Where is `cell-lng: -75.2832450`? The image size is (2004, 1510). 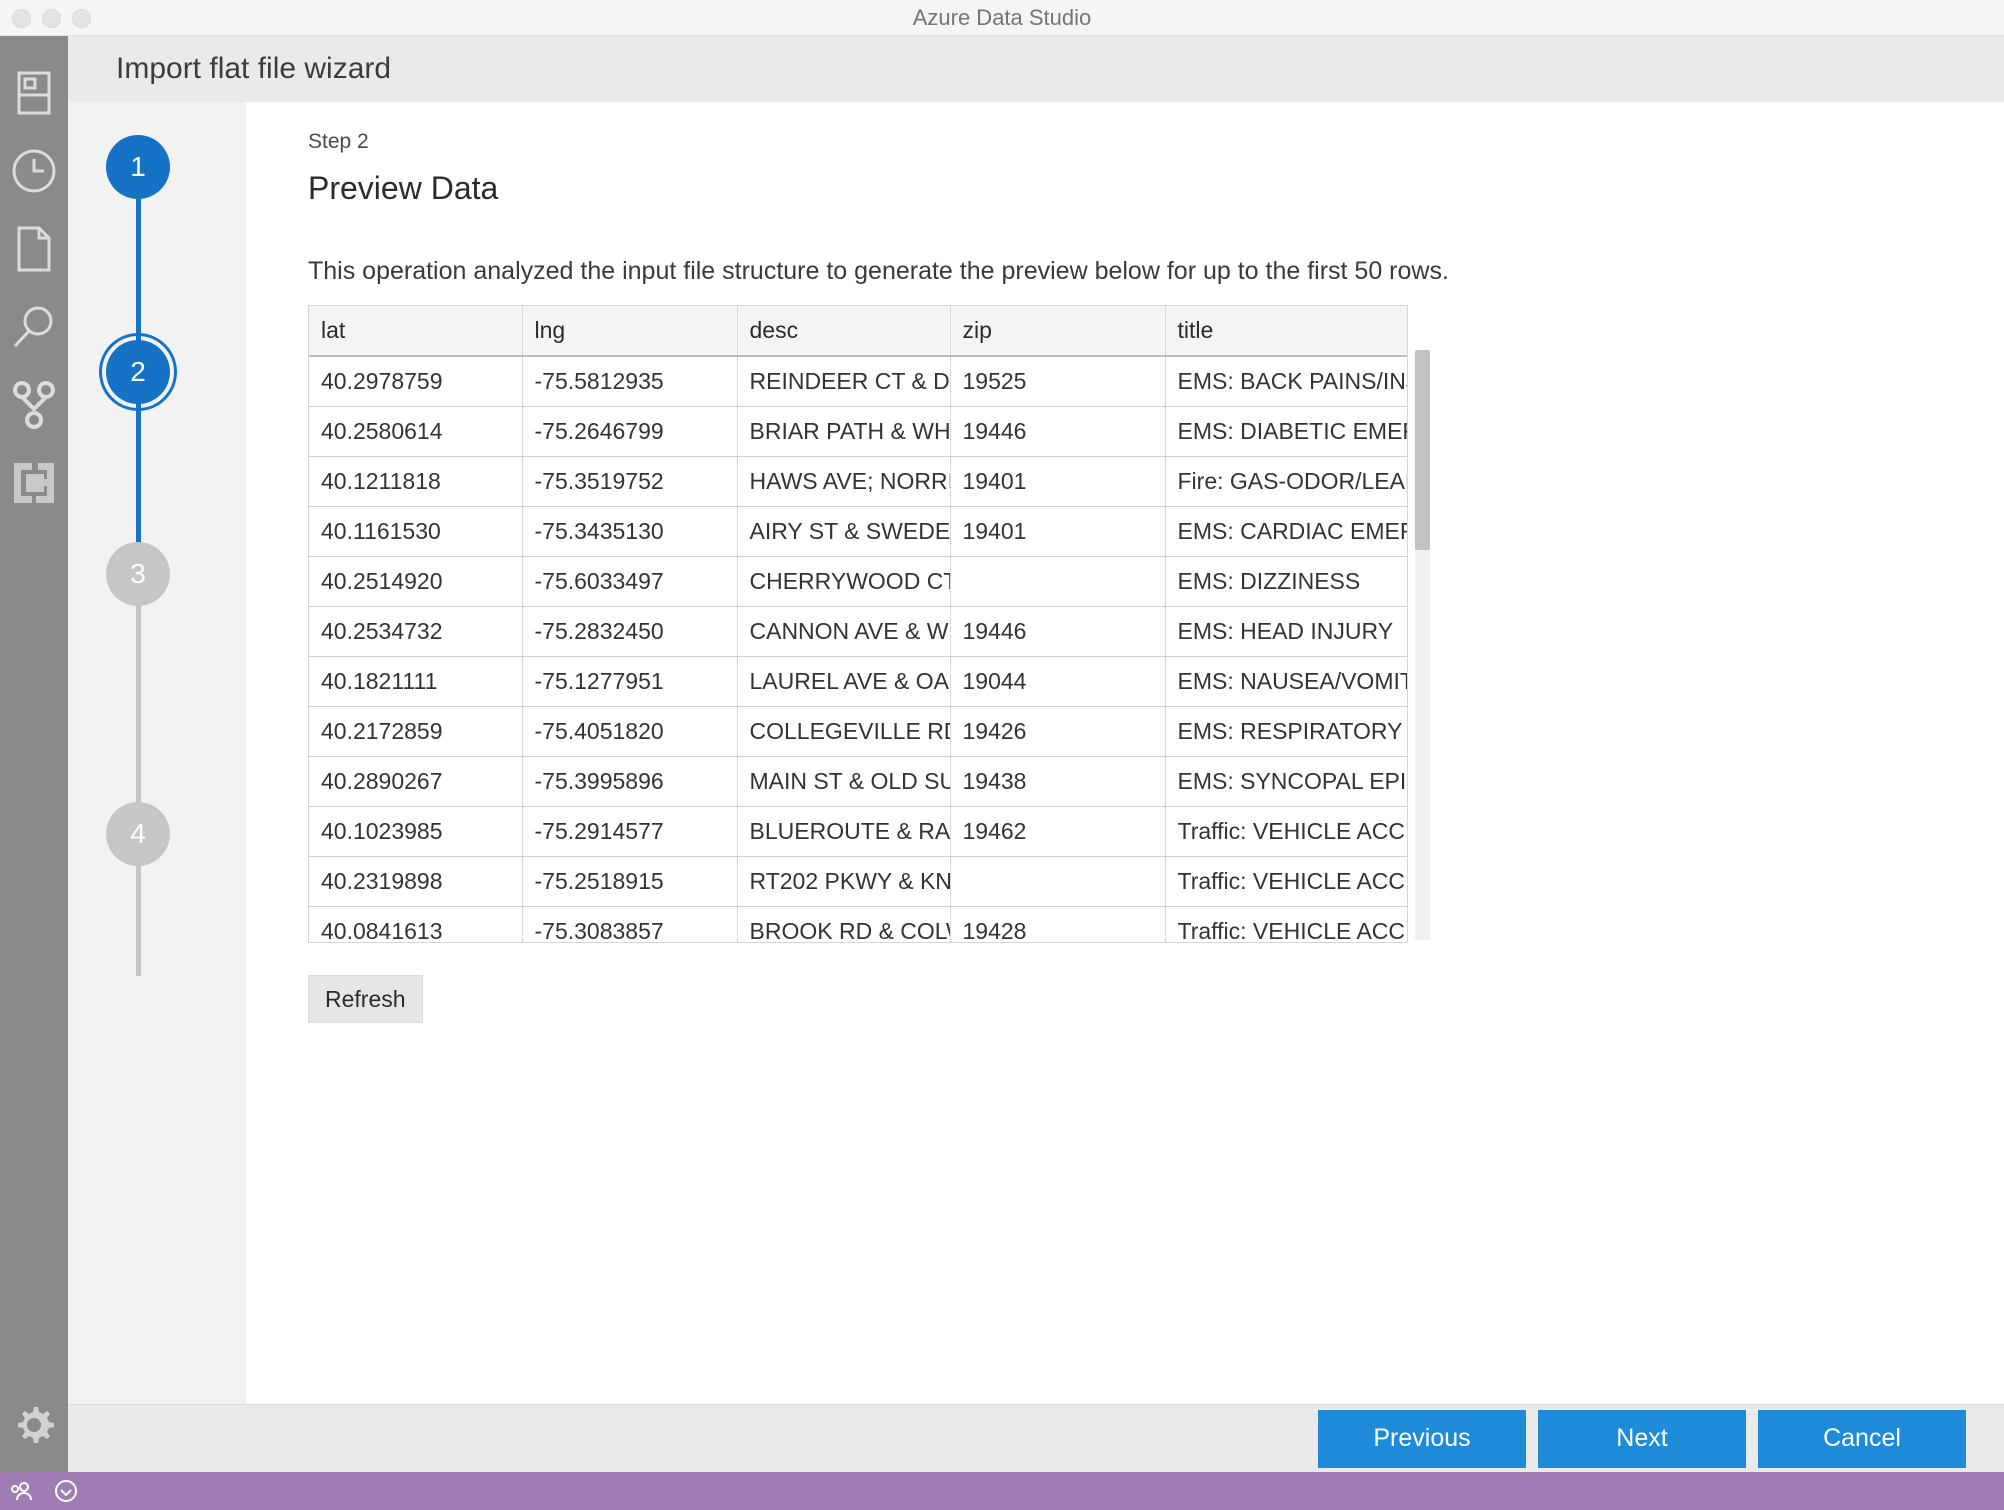
cell-lng: -75.2832450 is located at coordinates (630, 631).